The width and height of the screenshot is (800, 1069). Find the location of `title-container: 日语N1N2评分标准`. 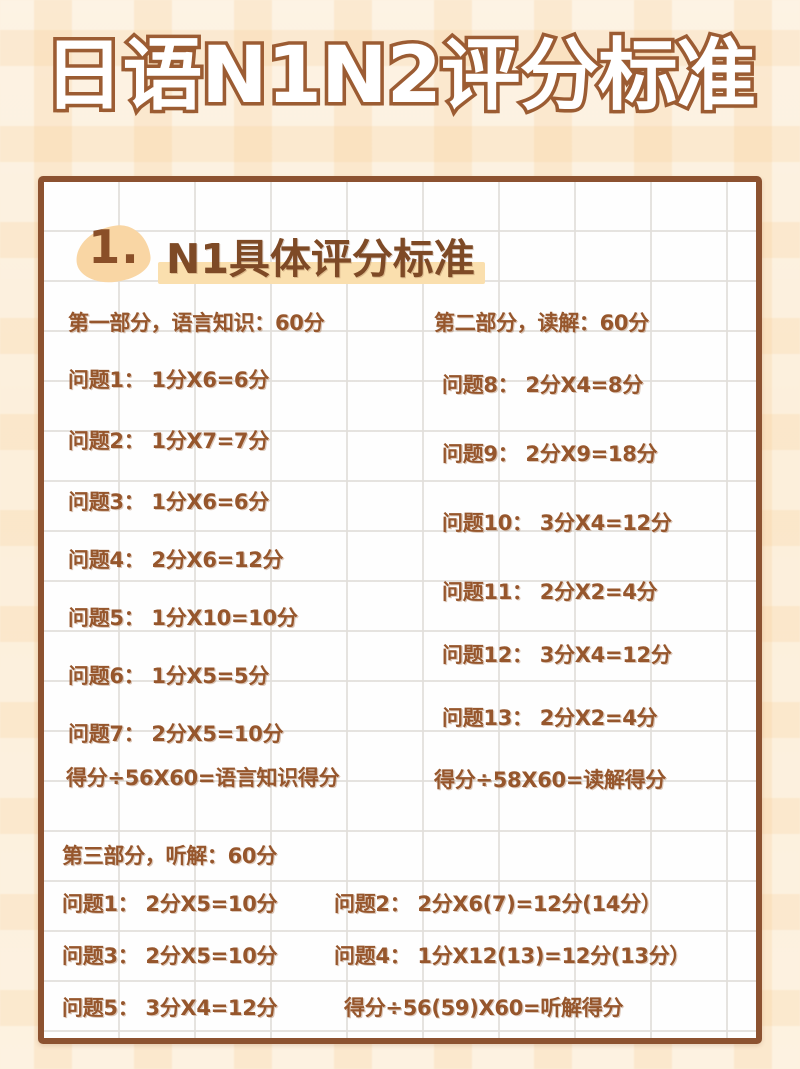

title-container: 日语N1N2评分标准 is located at coordinates (400, 76).